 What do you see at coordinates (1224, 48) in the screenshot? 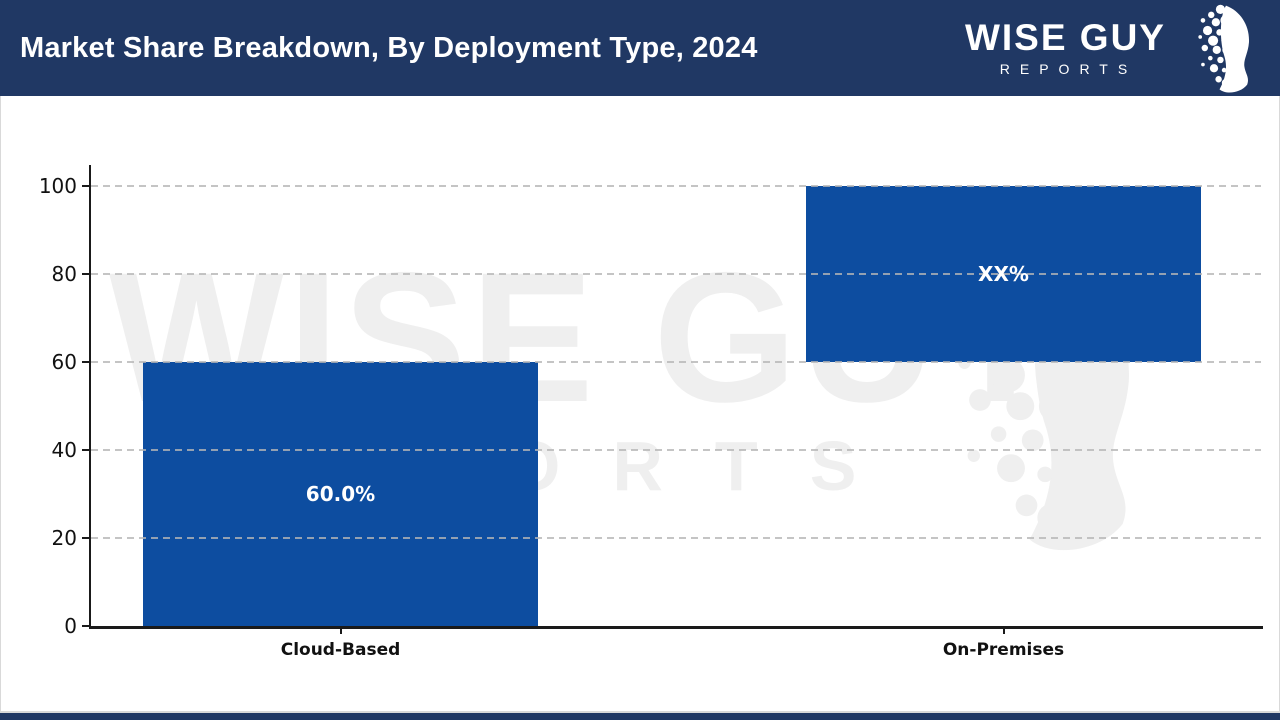
I see `logo-face-icon` at bounding box center [1224, 48].